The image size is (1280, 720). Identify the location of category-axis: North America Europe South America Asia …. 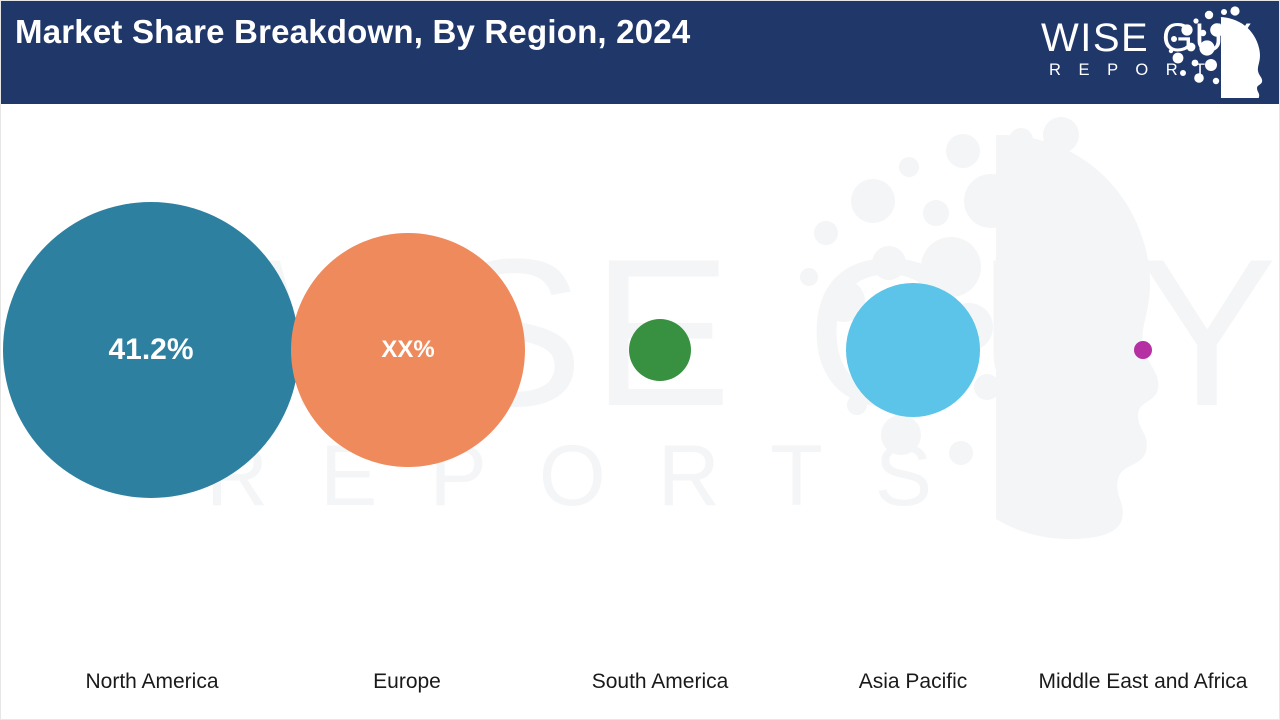
(640, 687).